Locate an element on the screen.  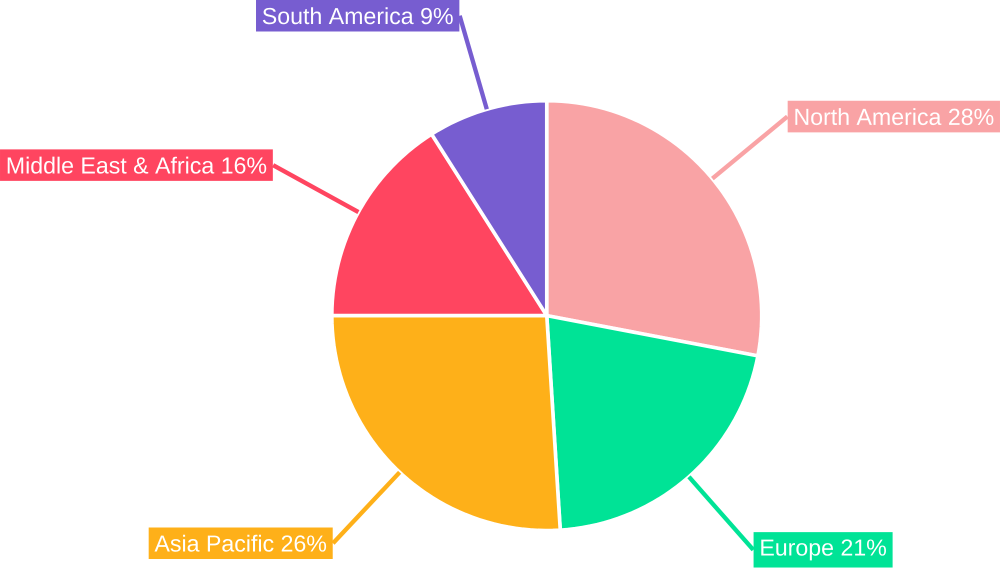
slice-label: Europe is located at coordinates (797, 550).